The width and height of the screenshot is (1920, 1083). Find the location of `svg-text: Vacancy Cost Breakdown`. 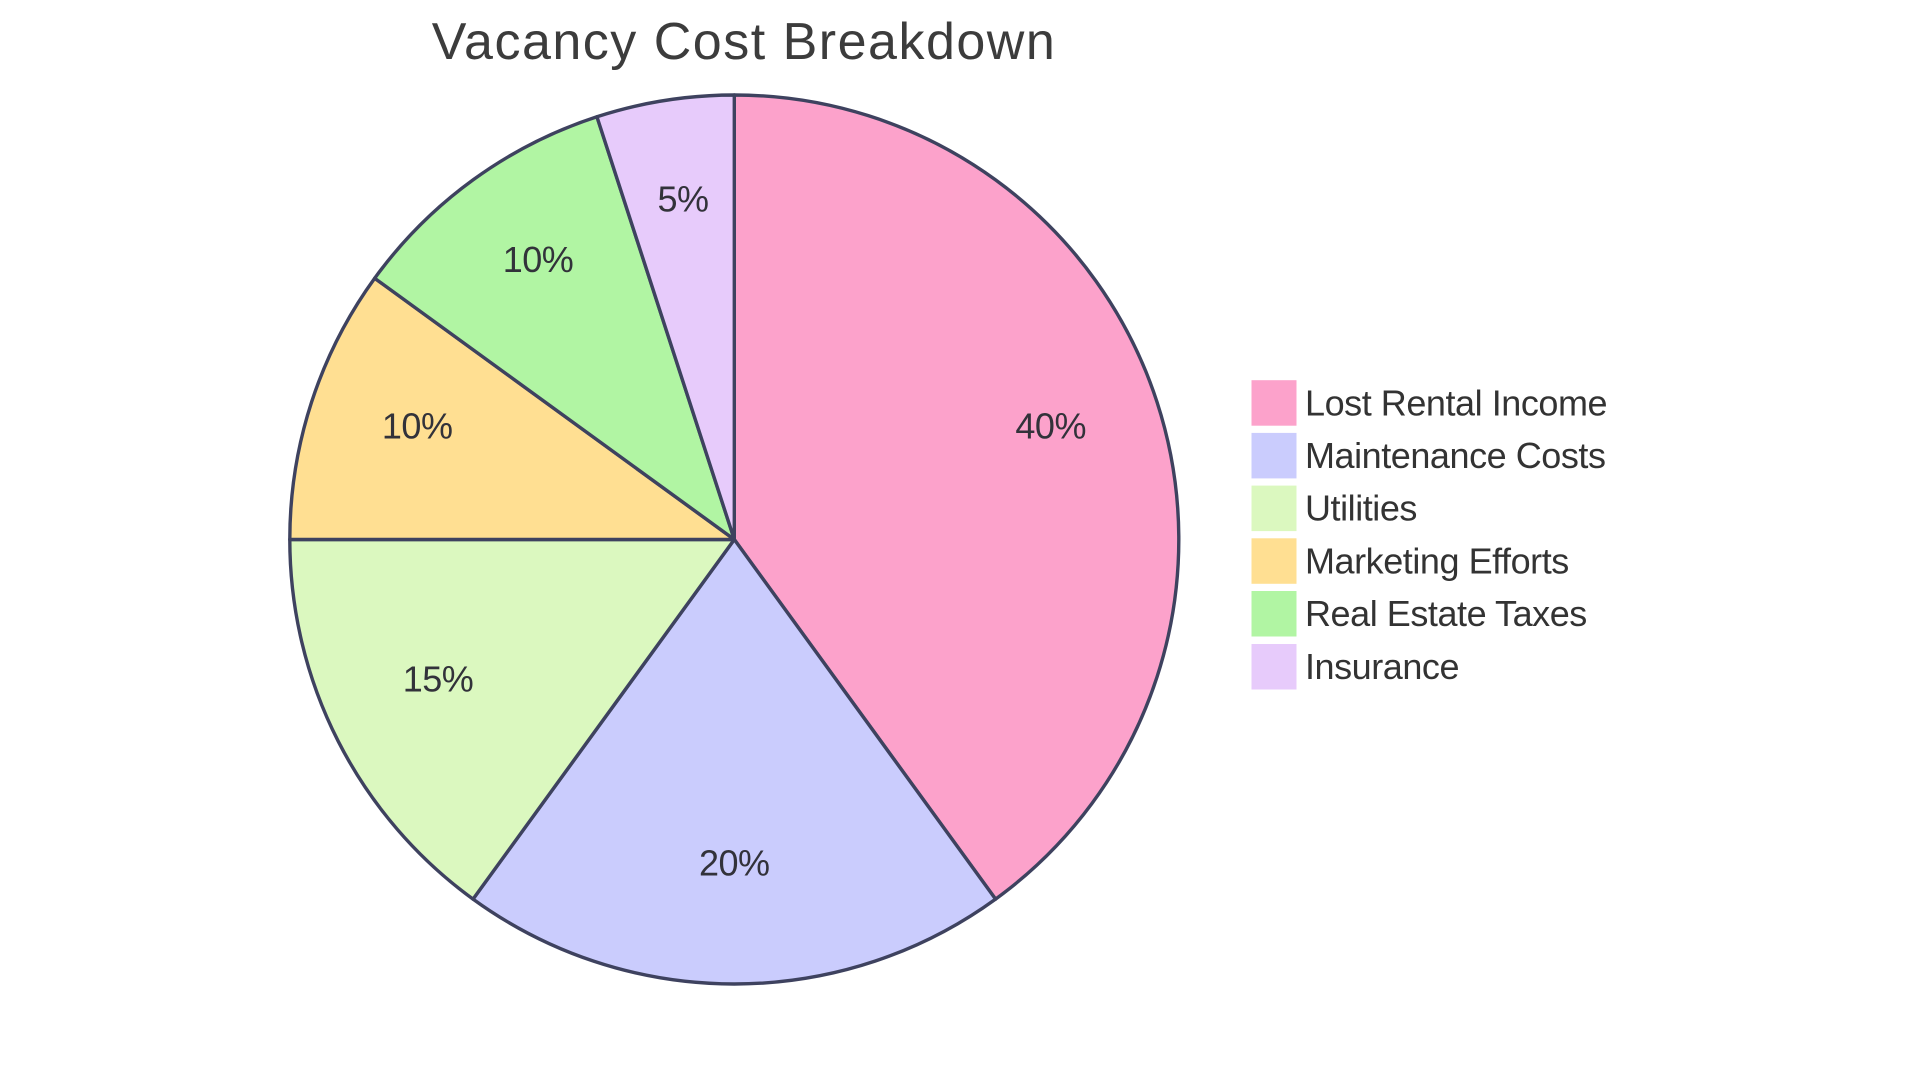

svg-text: Vacancy Cost Breakdown is located at coordinates (744, 42).